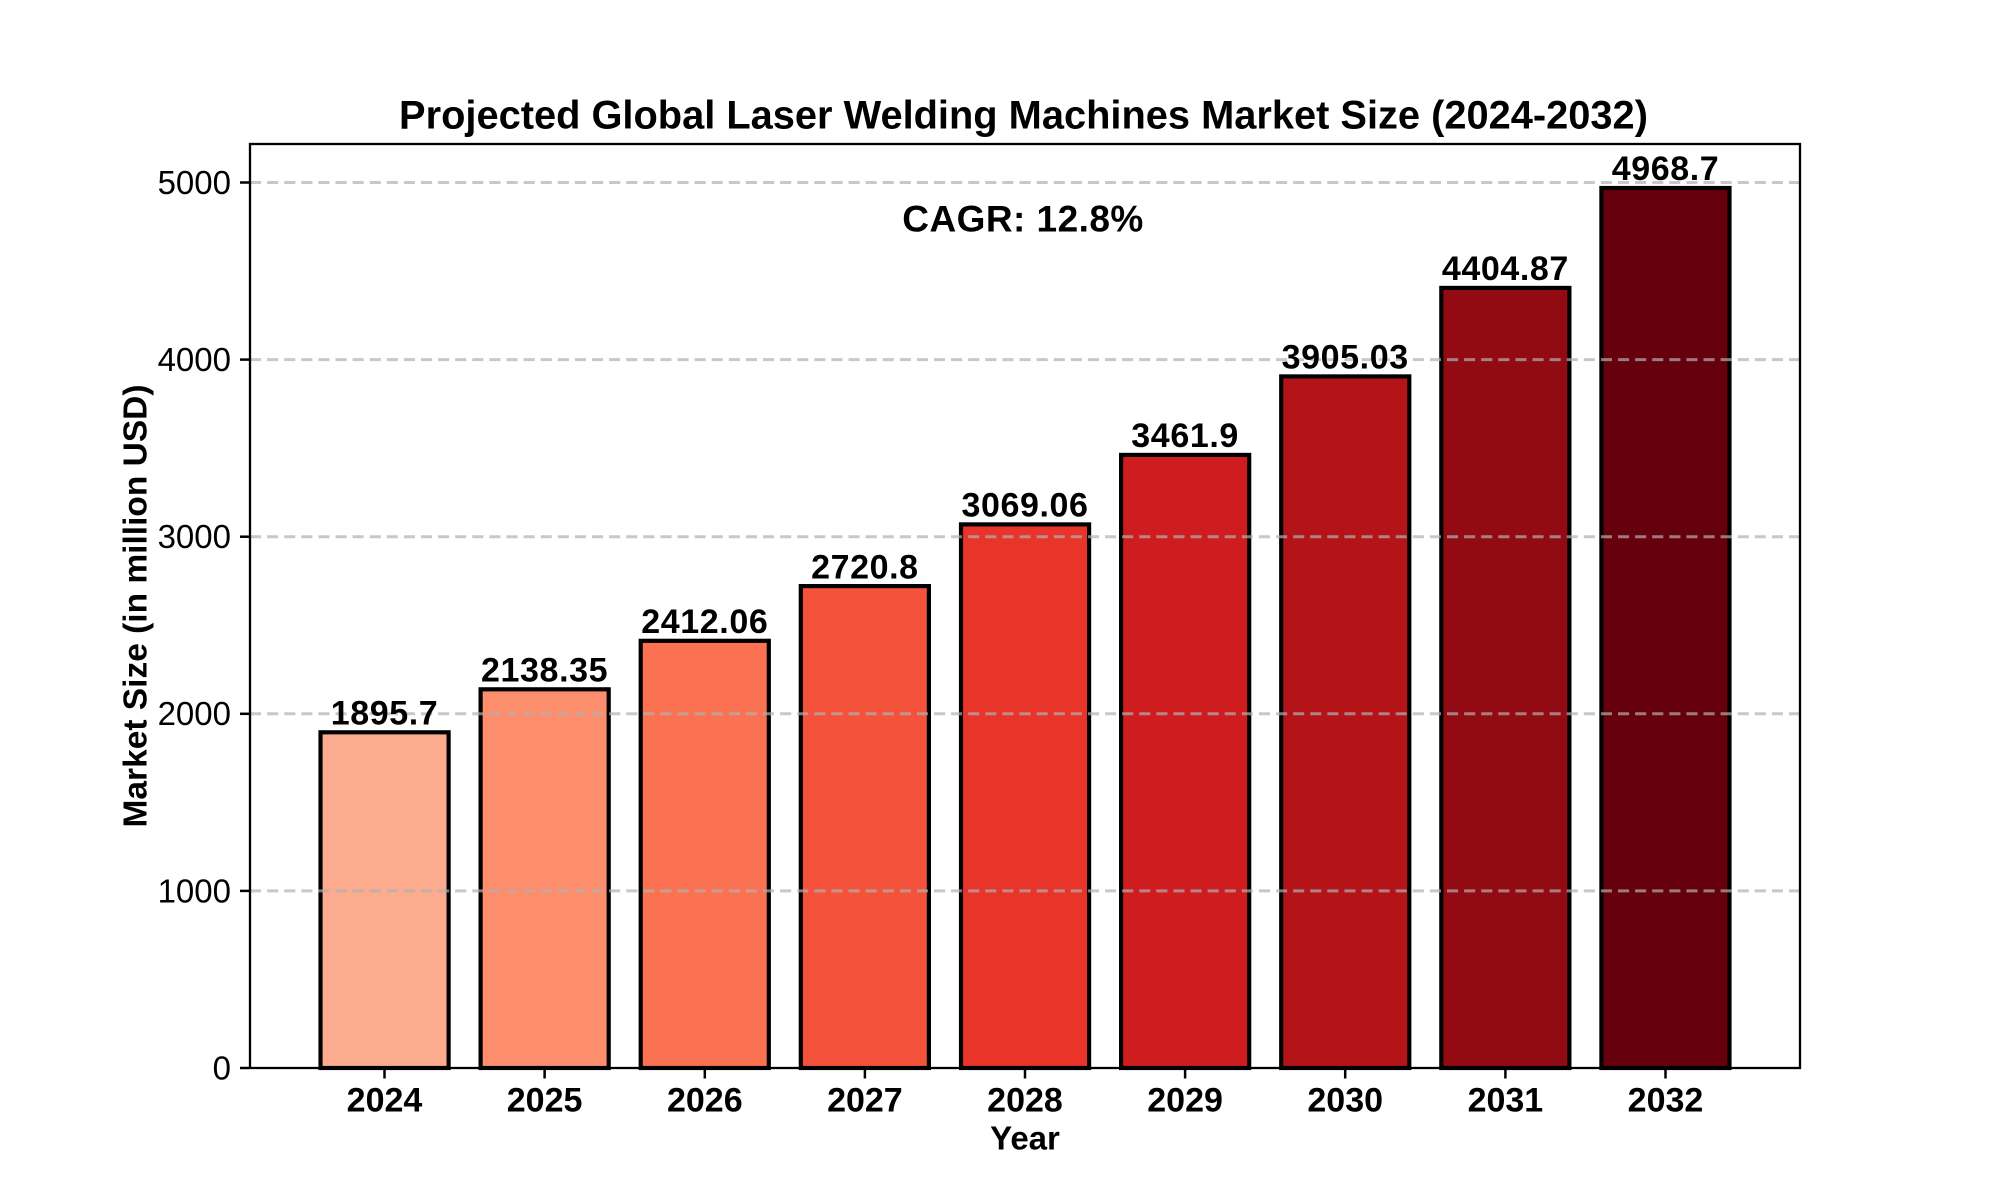 The width and height of the screenshot is (2000, 1200). Describe the element at coordinates (222, 1067) in the screenshot. I see `svg-text: 0` at that location.